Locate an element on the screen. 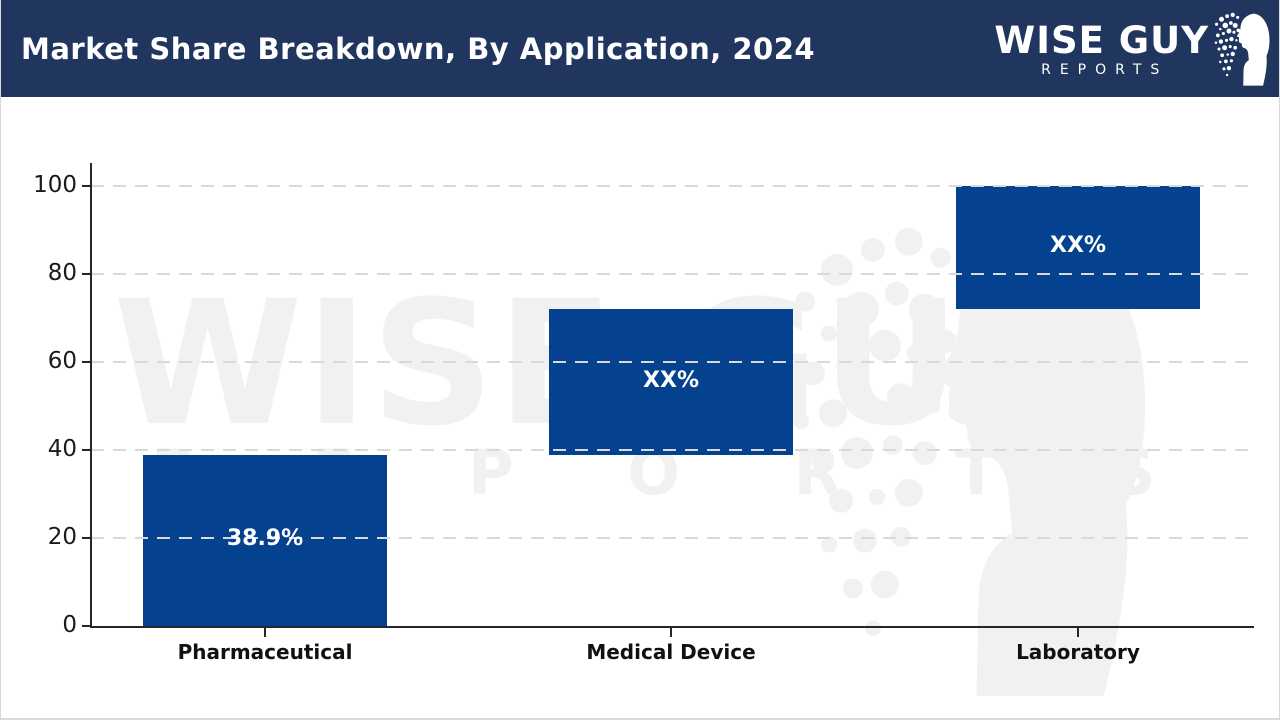 This screenshot has height=720, width=1280. wiseguy-logo-wordmark: WISE GUY is located at coordinates (1101, 40).